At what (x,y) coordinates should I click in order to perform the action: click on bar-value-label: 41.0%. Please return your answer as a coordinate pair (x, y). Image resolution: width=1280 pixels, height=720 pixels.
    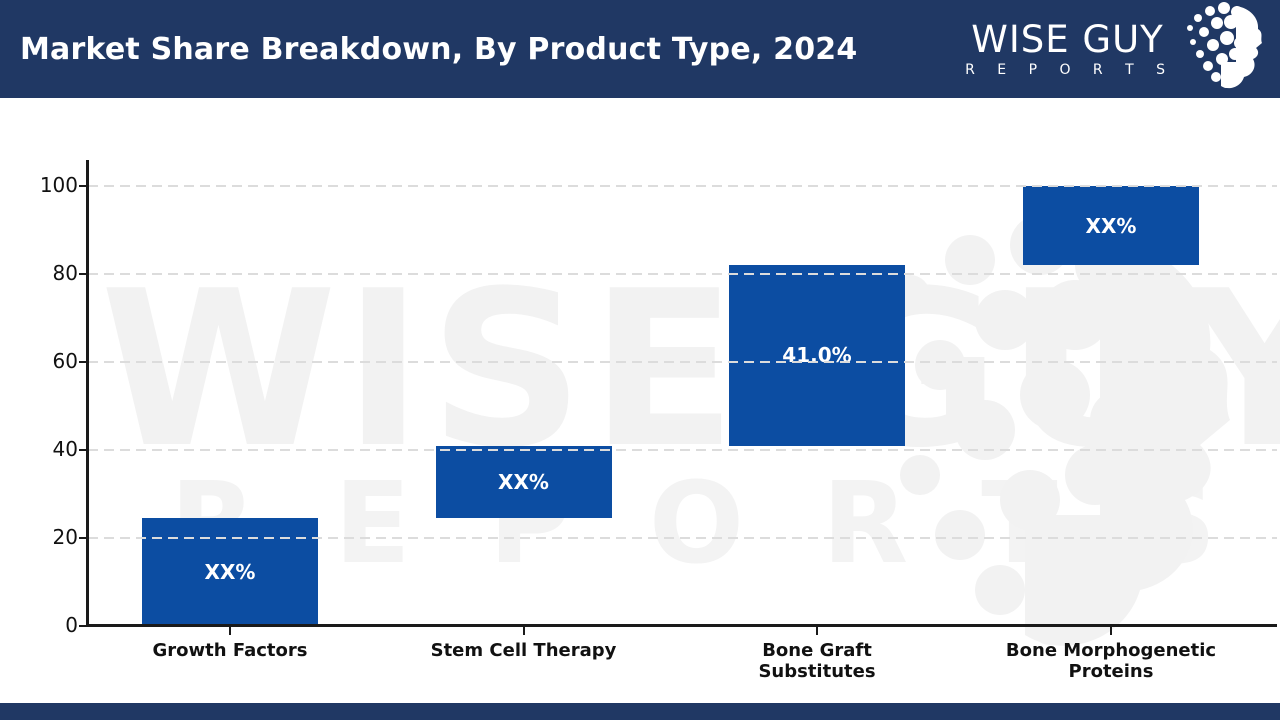
    Looking at the image, I should click on (817, 355).